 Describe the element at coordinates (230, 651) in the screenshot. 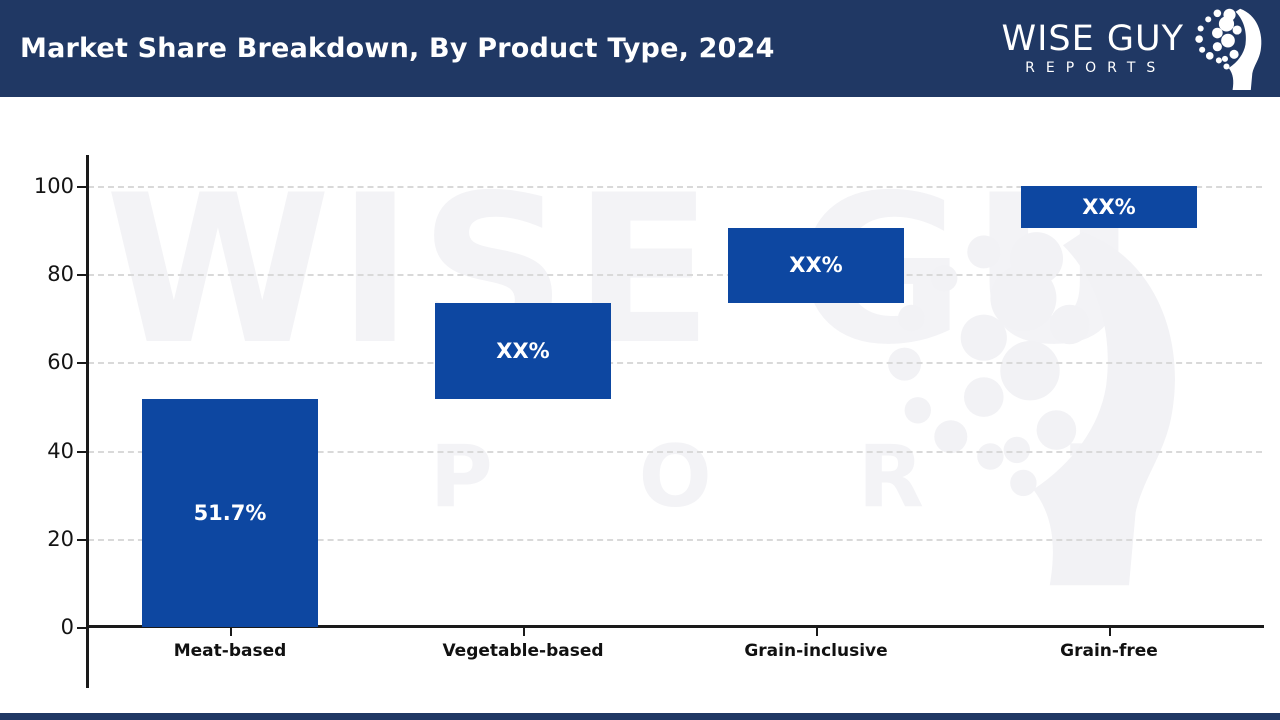

I see `x-category-label-meat-based: Meat-based` at that location.